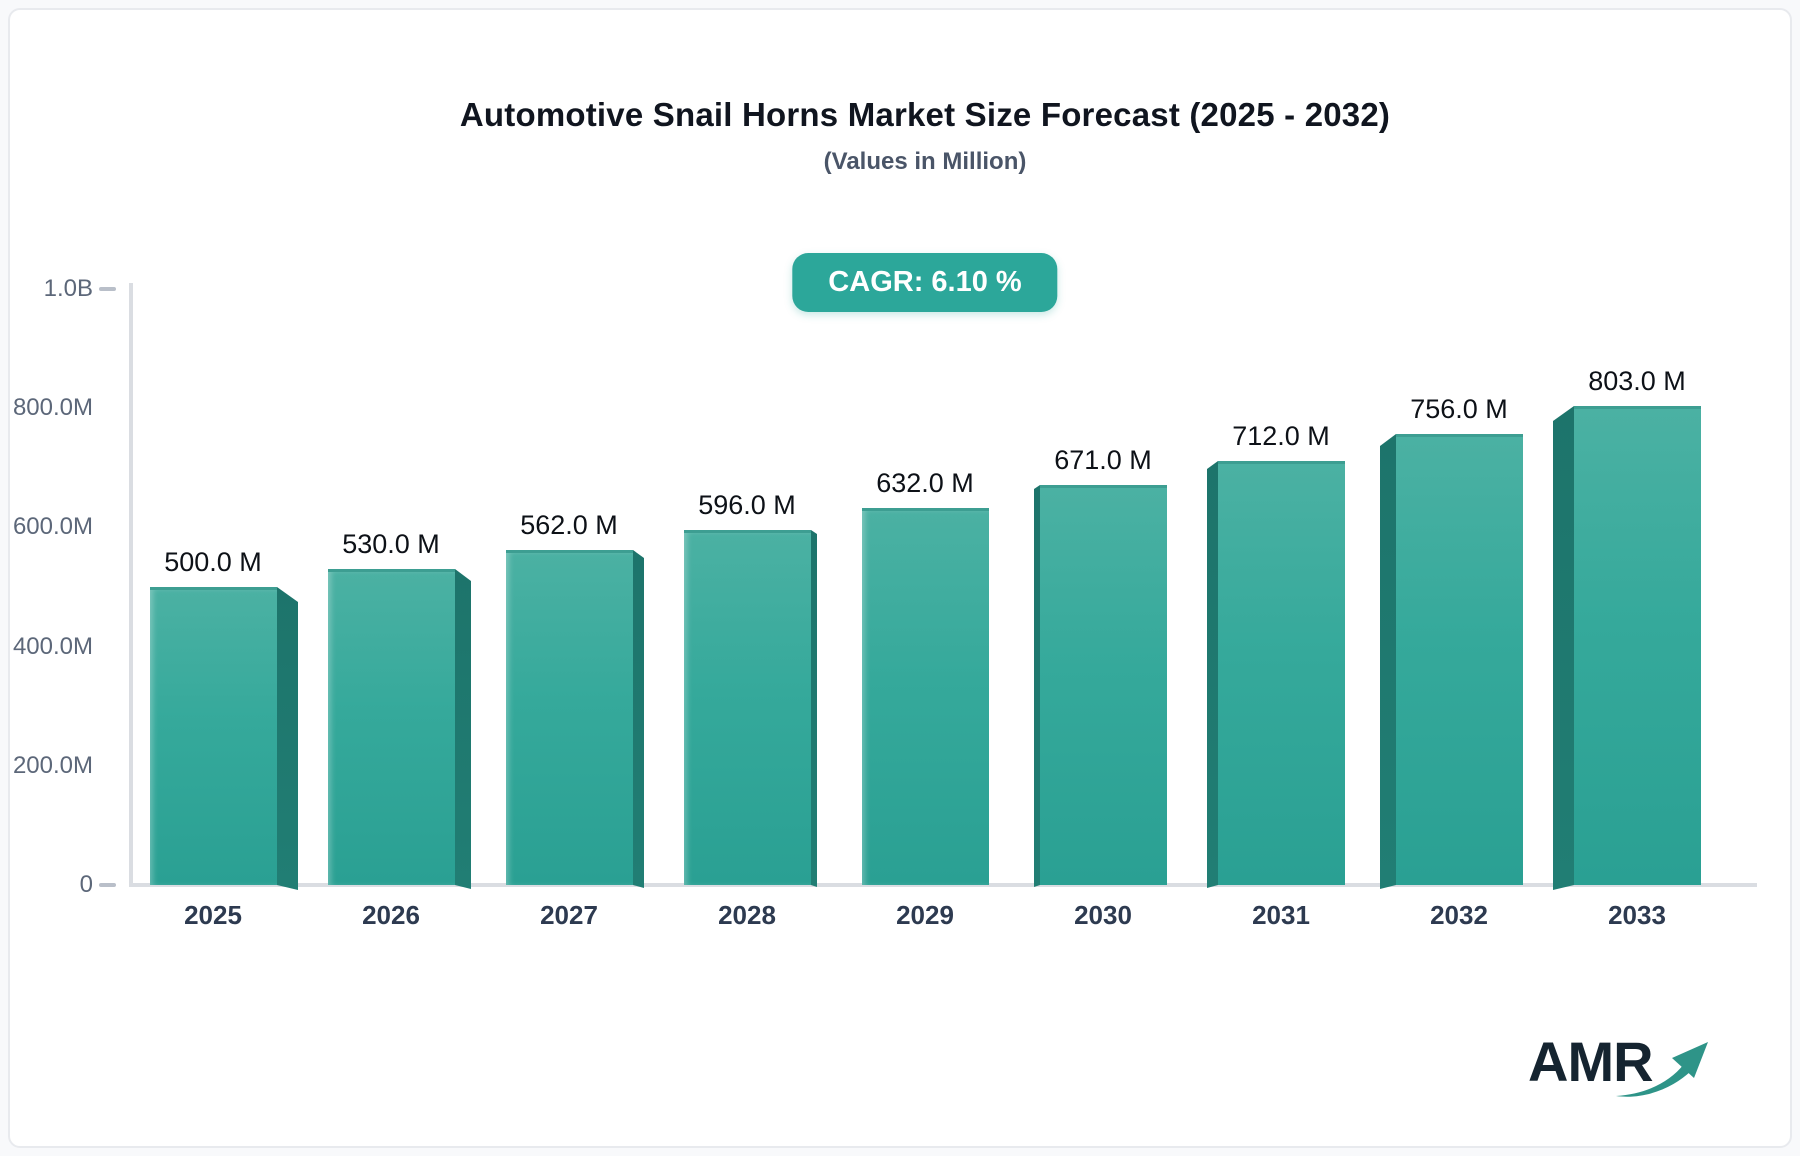 This screenshot has height=1156, width=1800. Describe the element at coordinates (213, 915) in the screenshot. I see `x-tick-label: 2025` at that location.